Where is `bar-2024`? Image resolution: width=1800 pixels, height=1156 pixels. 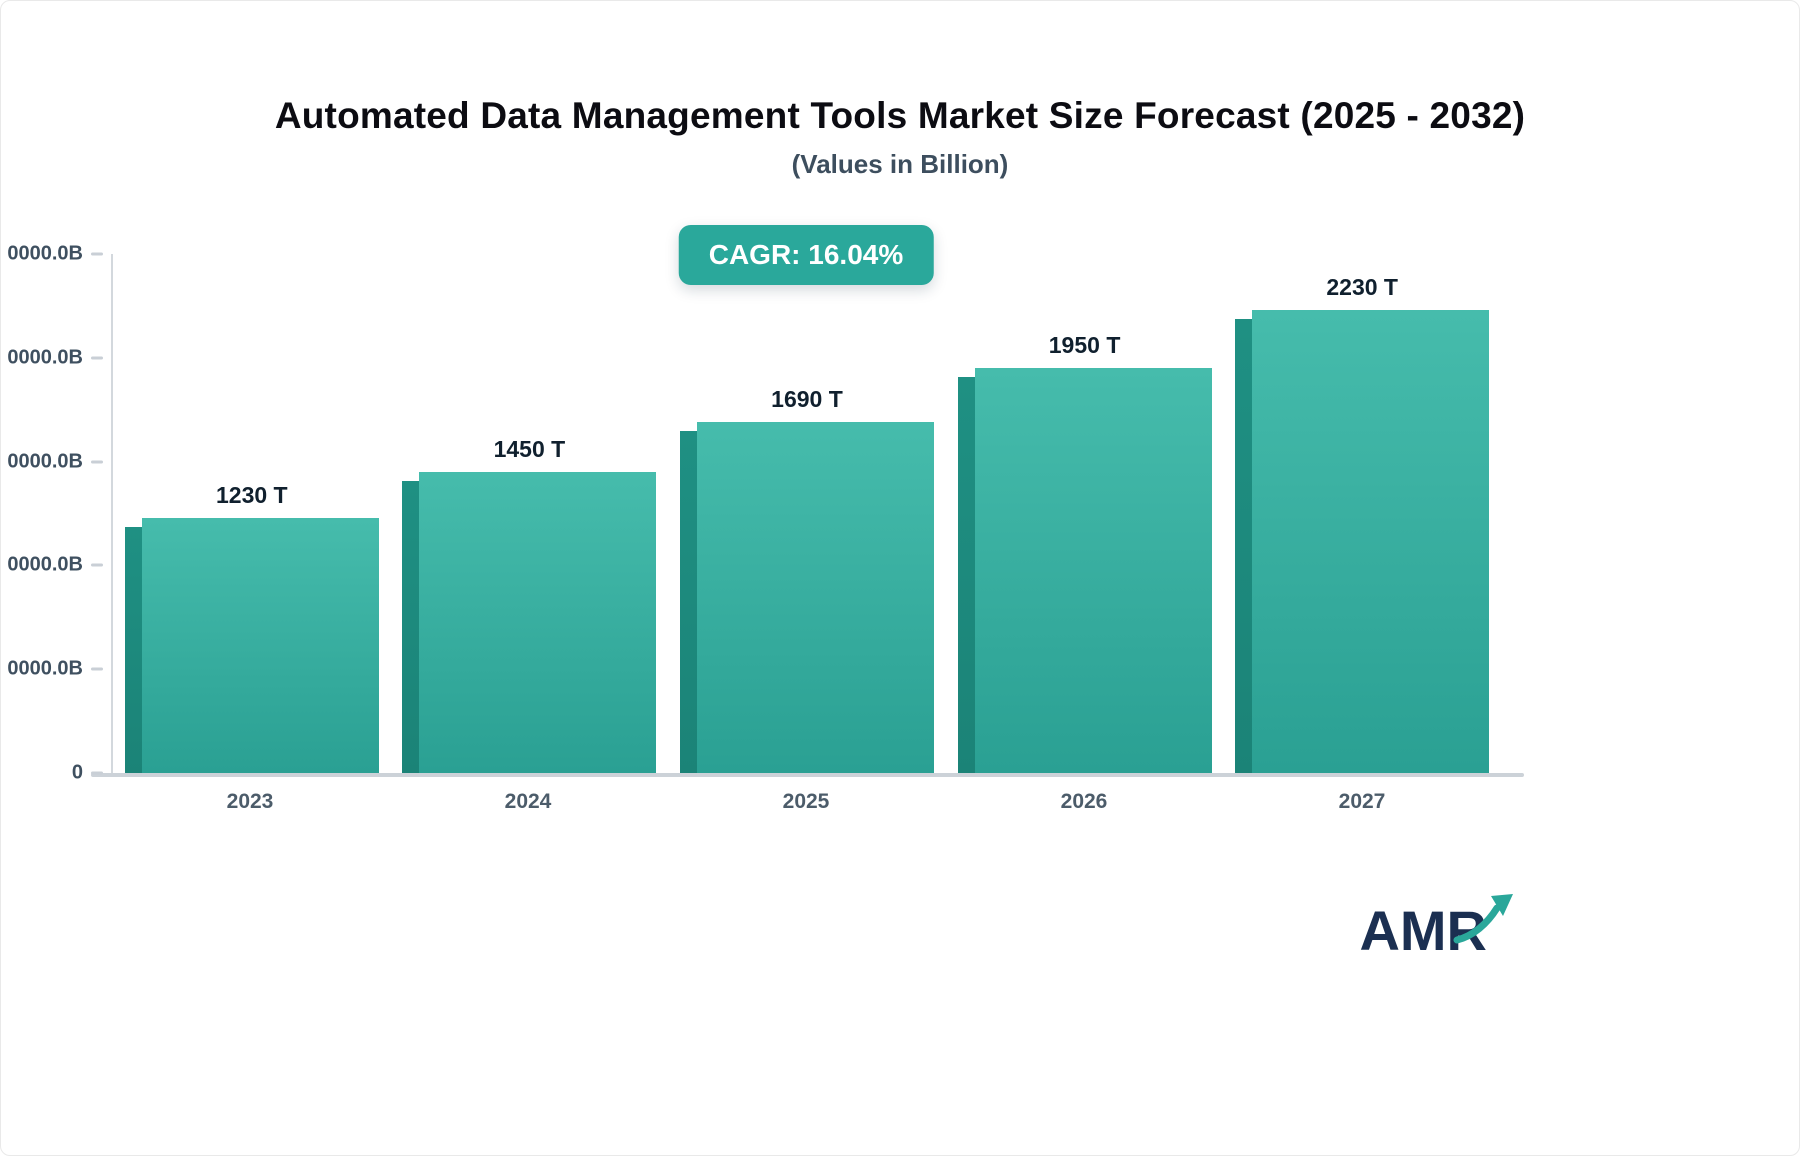 bar-2024 is located at coordinates (529, 622).